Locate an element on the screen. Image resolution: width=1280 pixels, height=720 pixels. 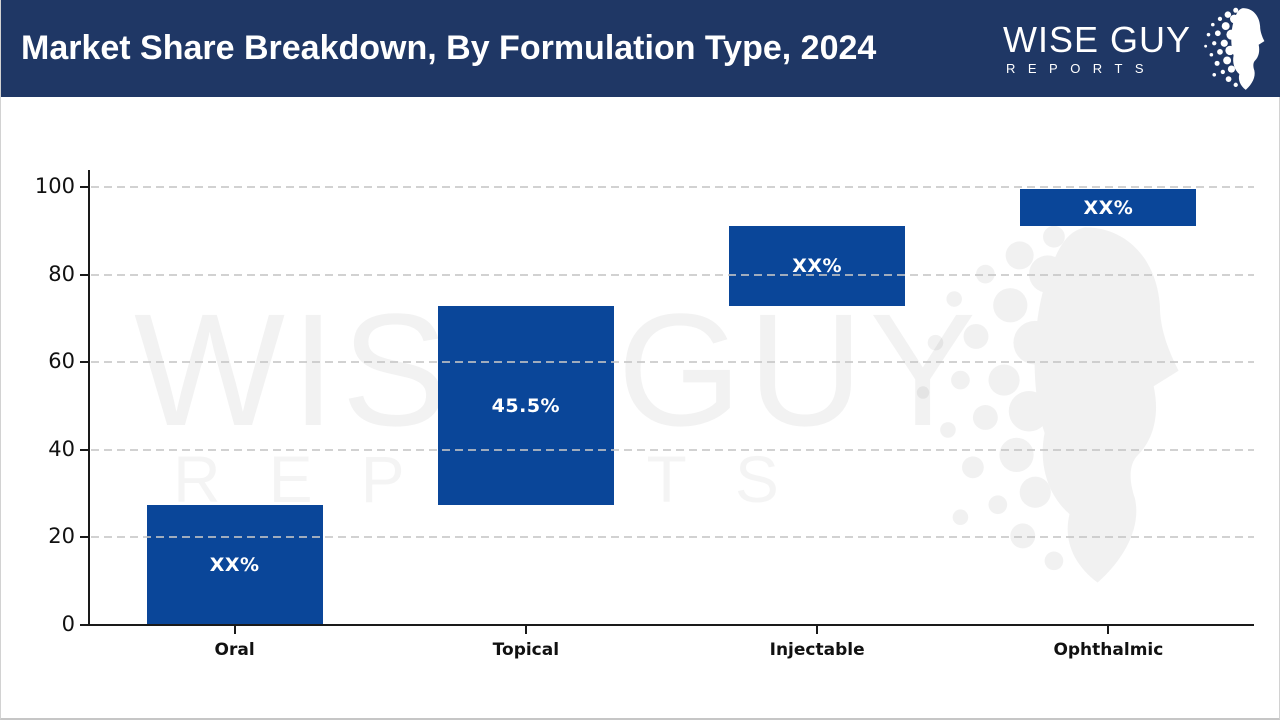
x-tick-label-oral: Oral is located at coordinates (234, 650).